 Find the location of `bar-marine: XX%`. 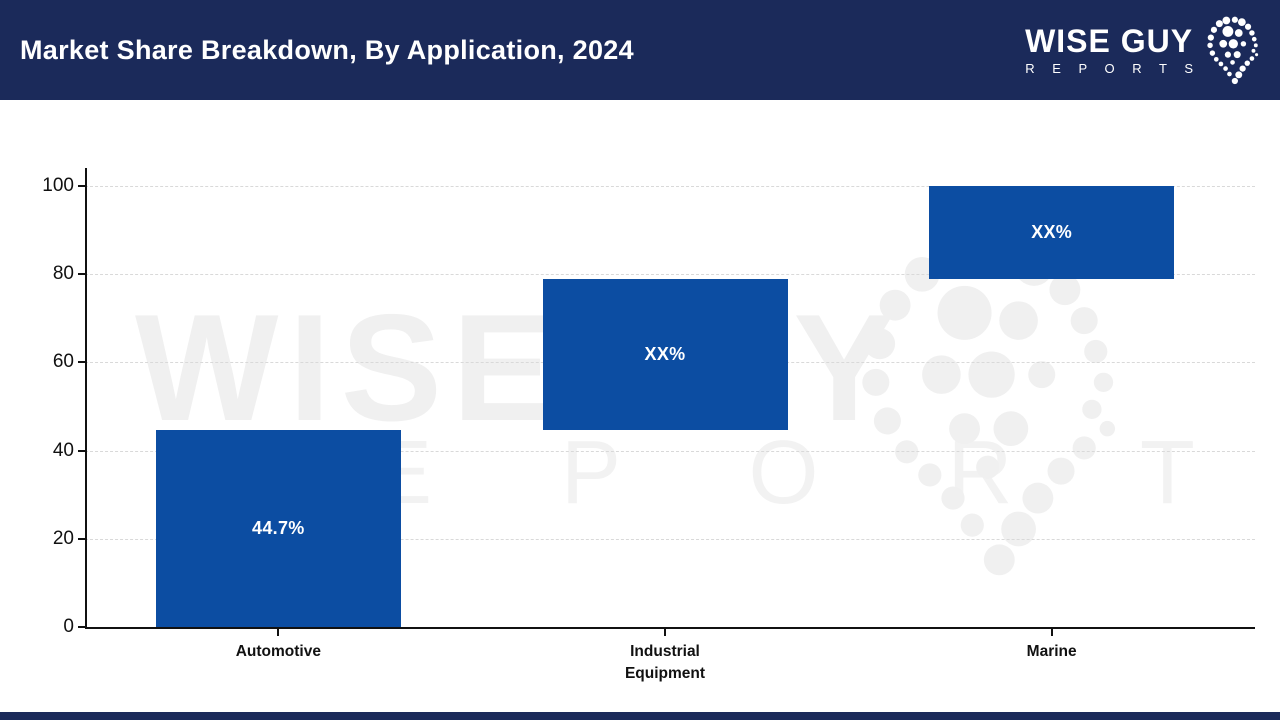

bar-marine: XX% is located at coordinates (1052, 233).